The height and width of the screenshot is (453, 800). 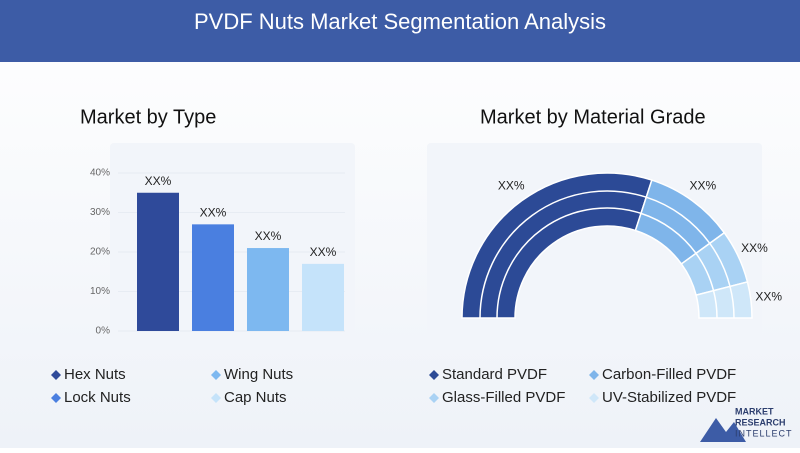 I want to click on header-title: PVDF Nuts Market Segmentation Analysis, so click(x=400, y=21).